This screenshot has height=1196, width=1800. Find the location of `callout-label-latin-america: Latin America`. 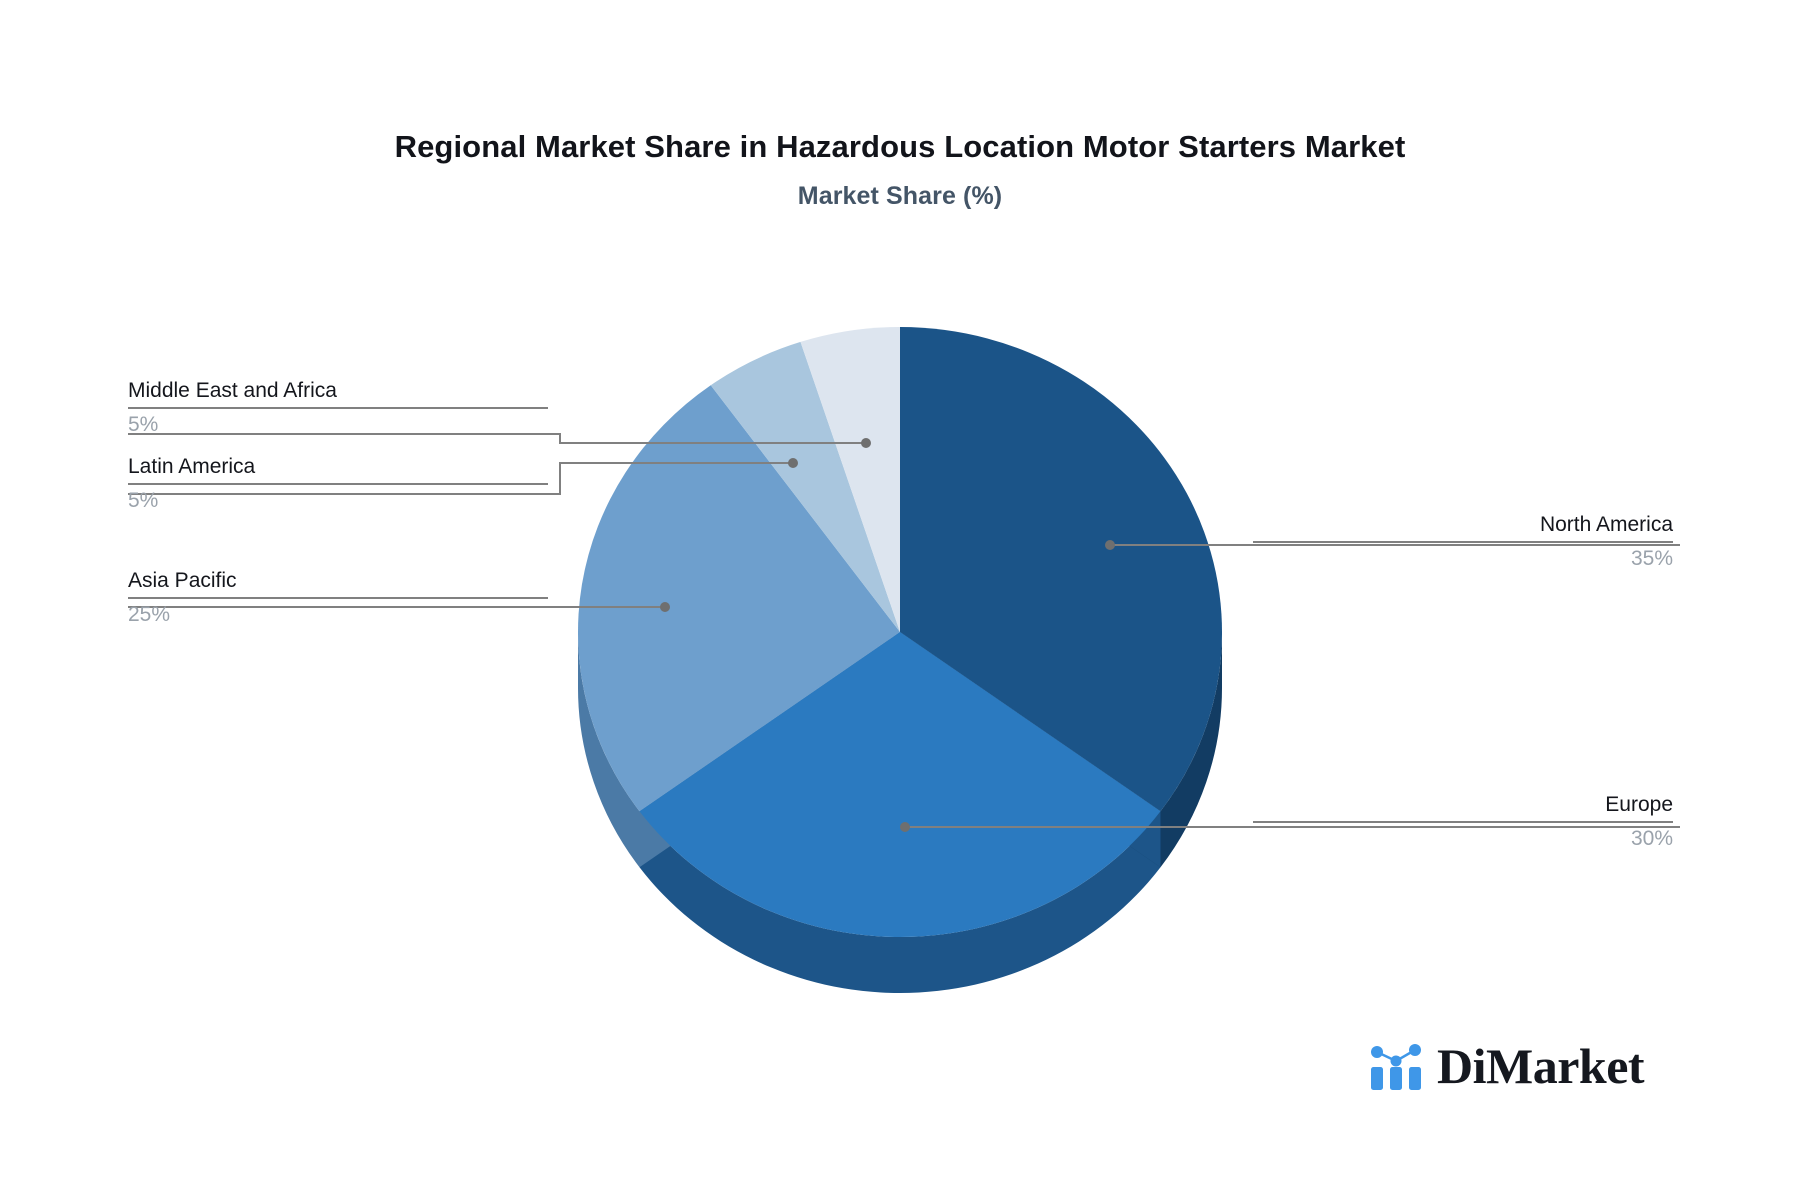

callout-label-latin-america: Latin America is located at coordinates (192, 466).